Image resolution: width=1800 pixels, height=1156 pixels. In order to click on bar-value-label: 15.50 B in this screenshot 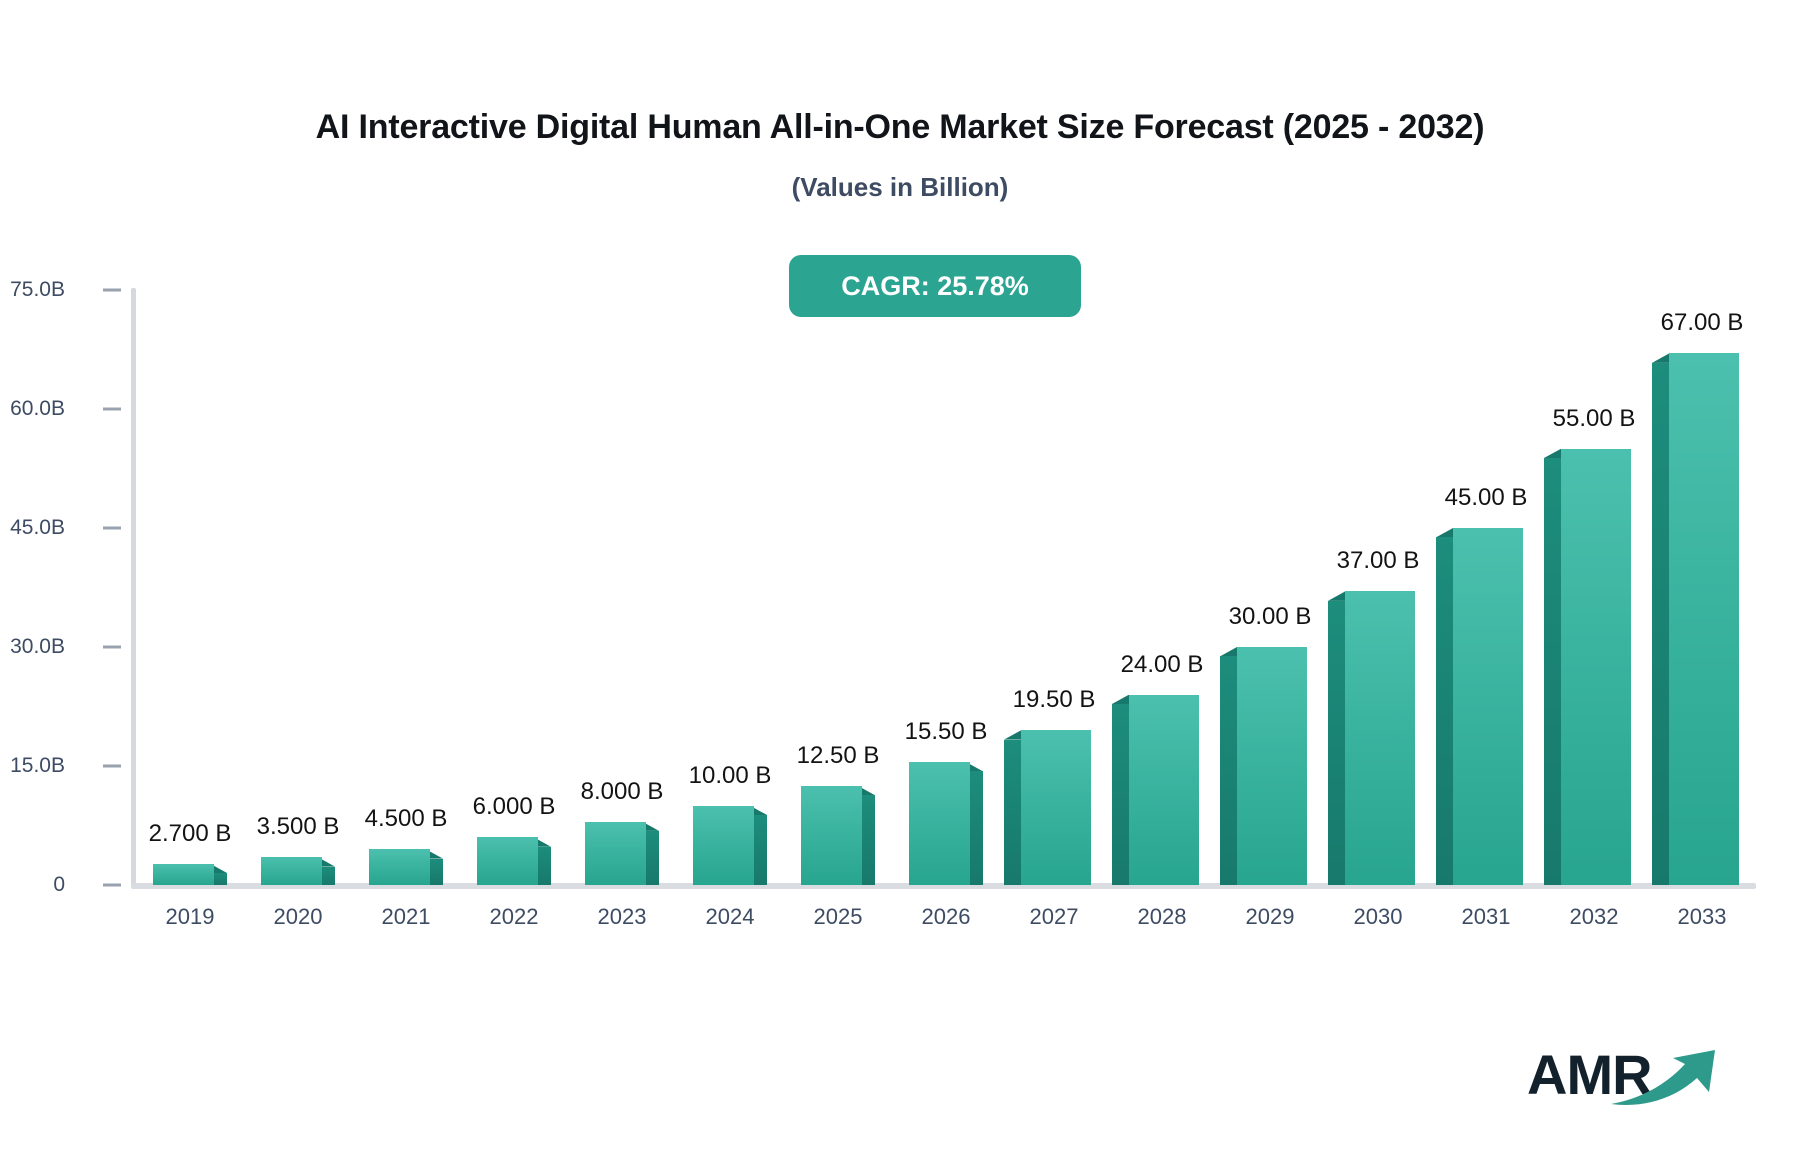, I will do `click(946, 732)`.